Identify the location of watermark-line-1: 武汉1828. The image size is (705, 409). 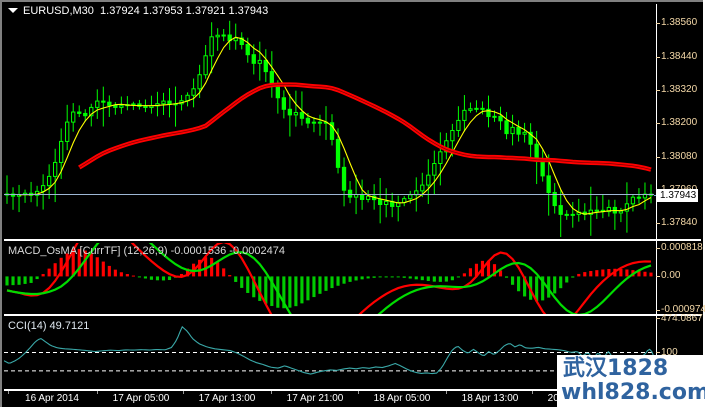
(616, 368).